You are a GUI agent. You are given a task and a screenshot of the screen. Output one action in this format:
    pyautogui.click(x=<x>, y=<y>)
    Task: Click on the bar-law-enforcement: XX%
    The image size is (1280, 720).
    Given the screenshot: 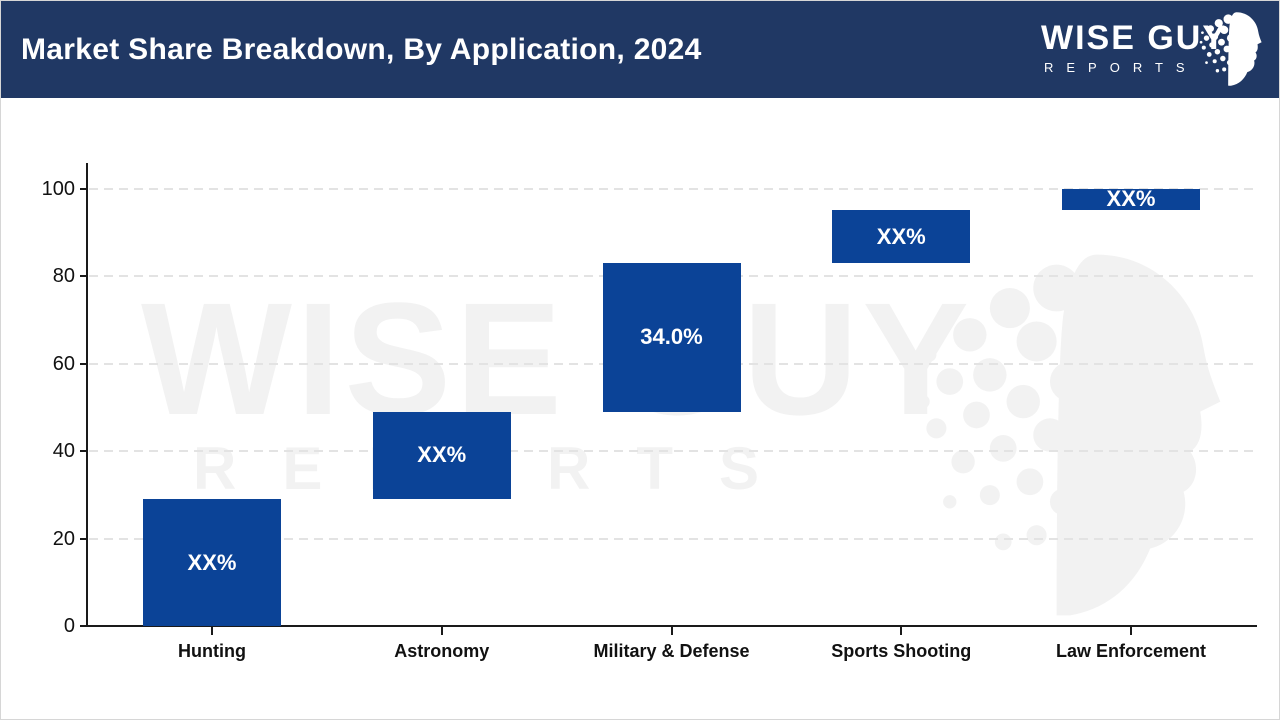 What is the action you would take?
    pyautogui.click(x=1131, y=199)
    